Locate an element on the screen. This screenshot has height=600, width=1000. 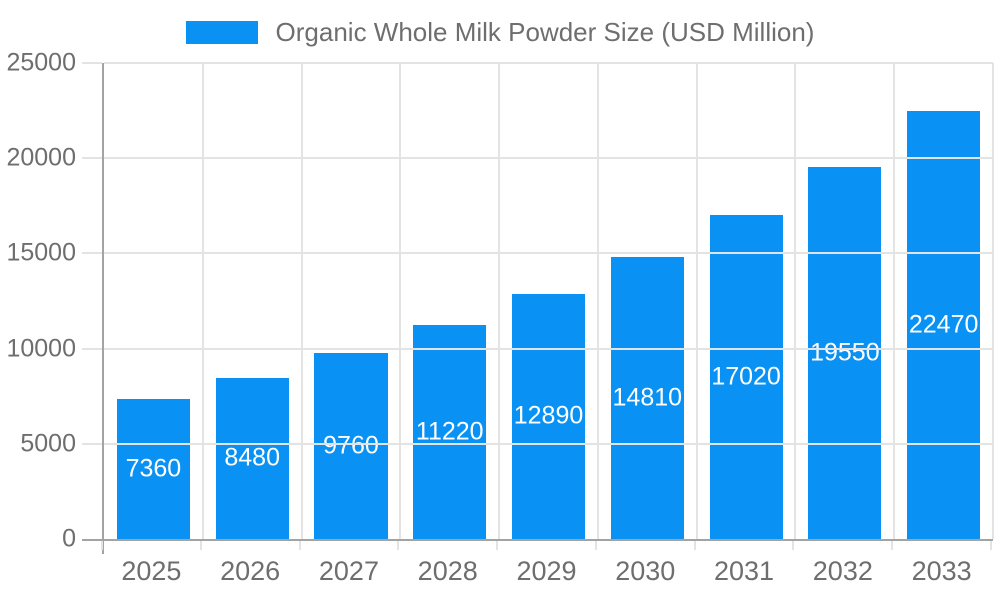
bar: 11220 is located at coordinates (450, 432).